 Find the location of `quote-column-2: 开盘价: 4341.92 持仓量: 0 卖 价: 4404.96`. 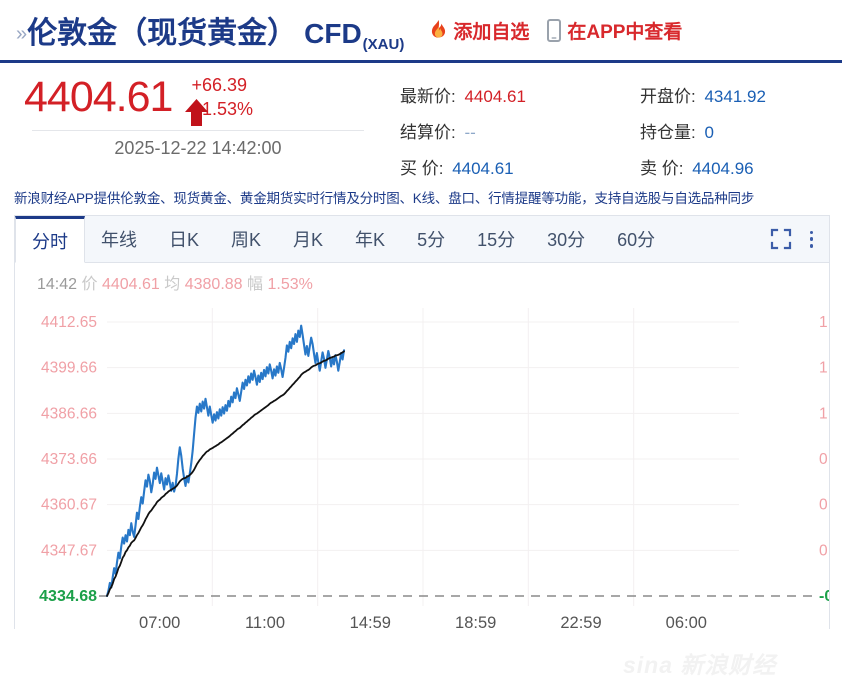

quote-column-2: 开盘价: 4341.92 持仓量: 0 卖 价: 4404.96 is located at coordinates (730, 130).